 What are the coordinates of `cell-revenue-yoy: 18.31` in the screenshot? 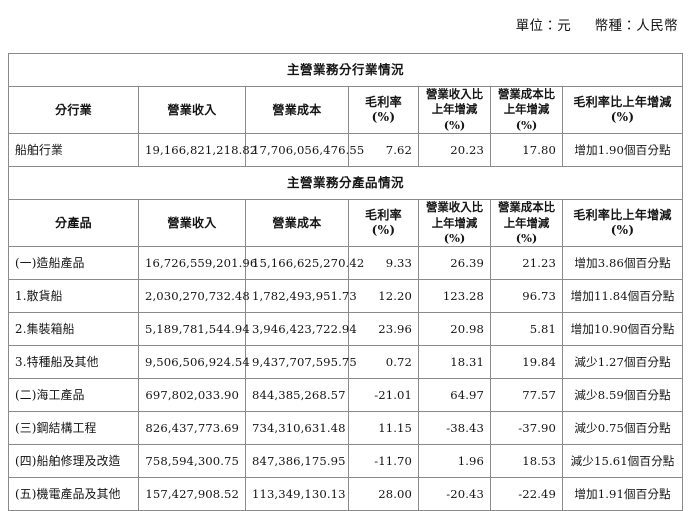 It's located at (454, 362).